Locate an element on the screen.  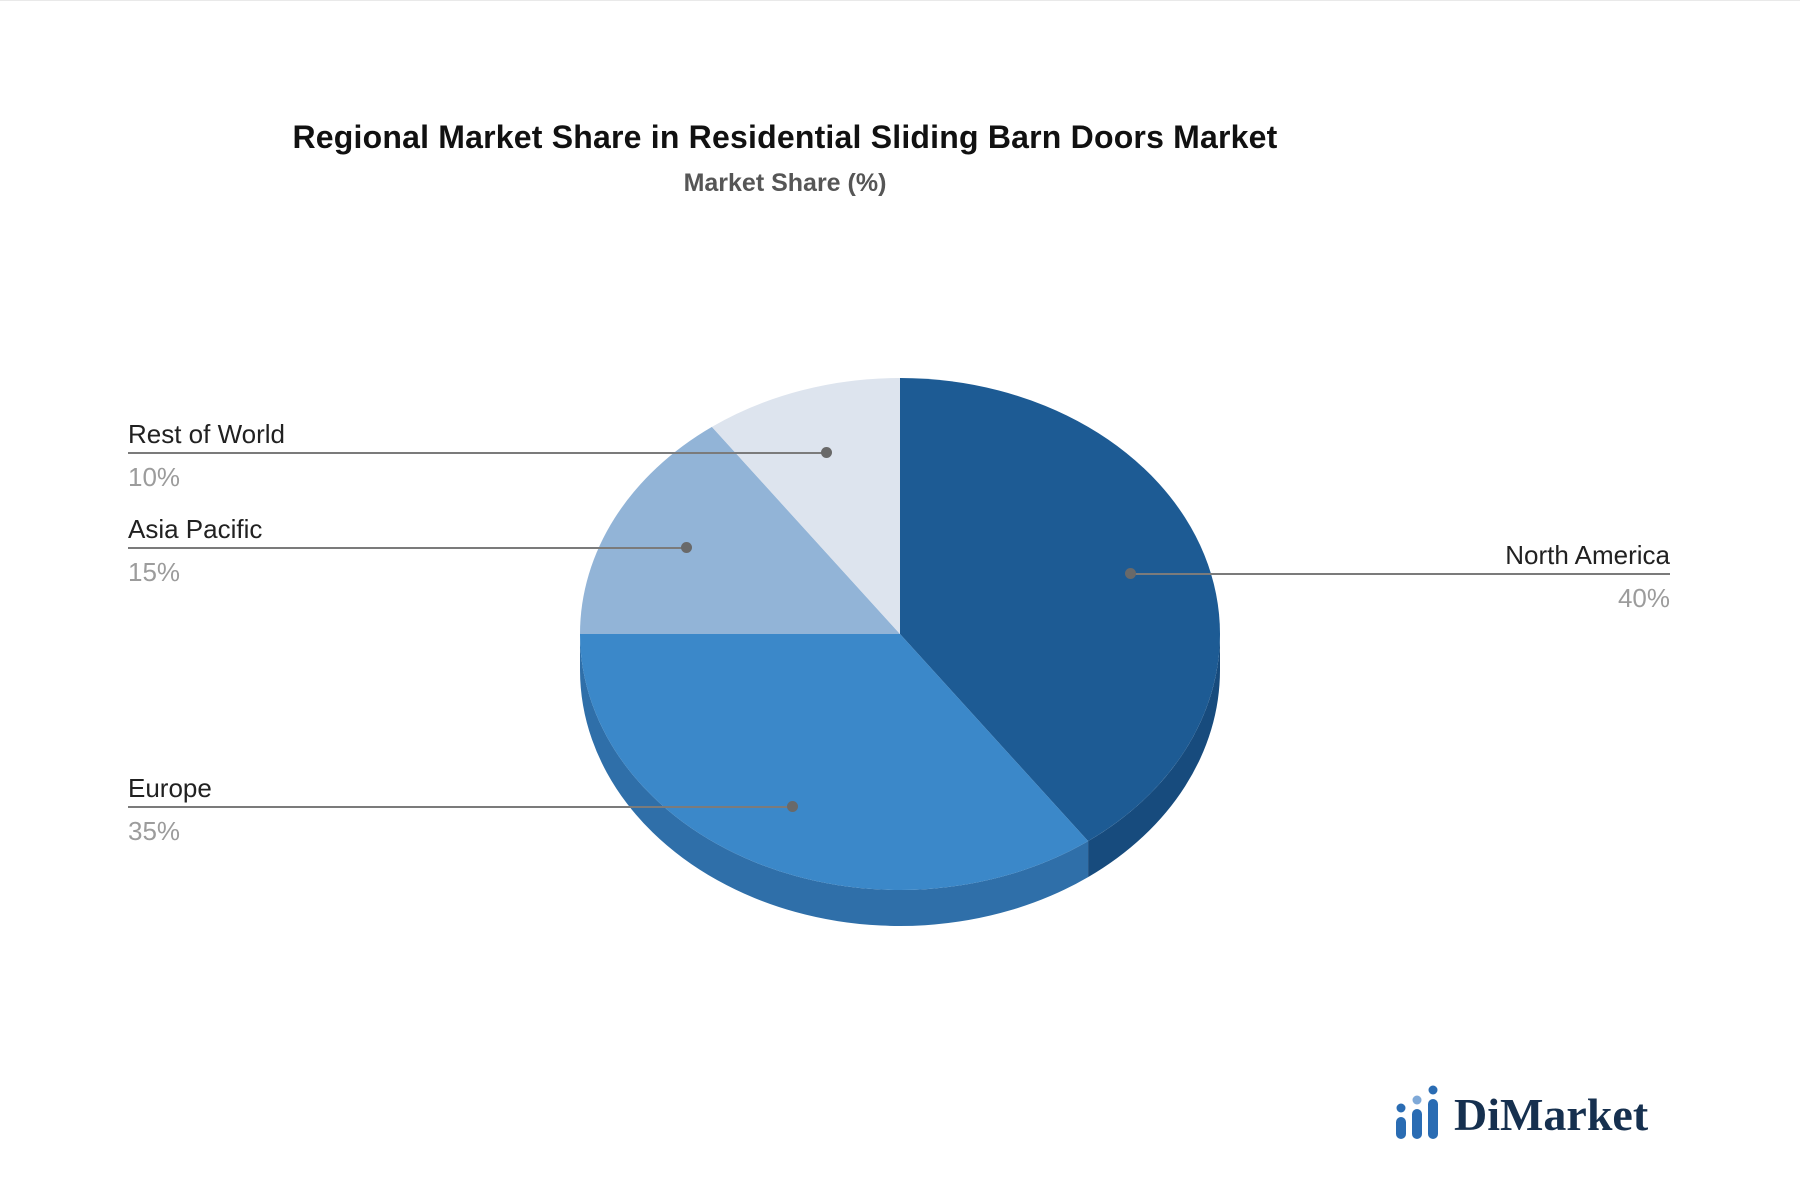
callout-line-asia-pacific is located at coordinates (410, 547).